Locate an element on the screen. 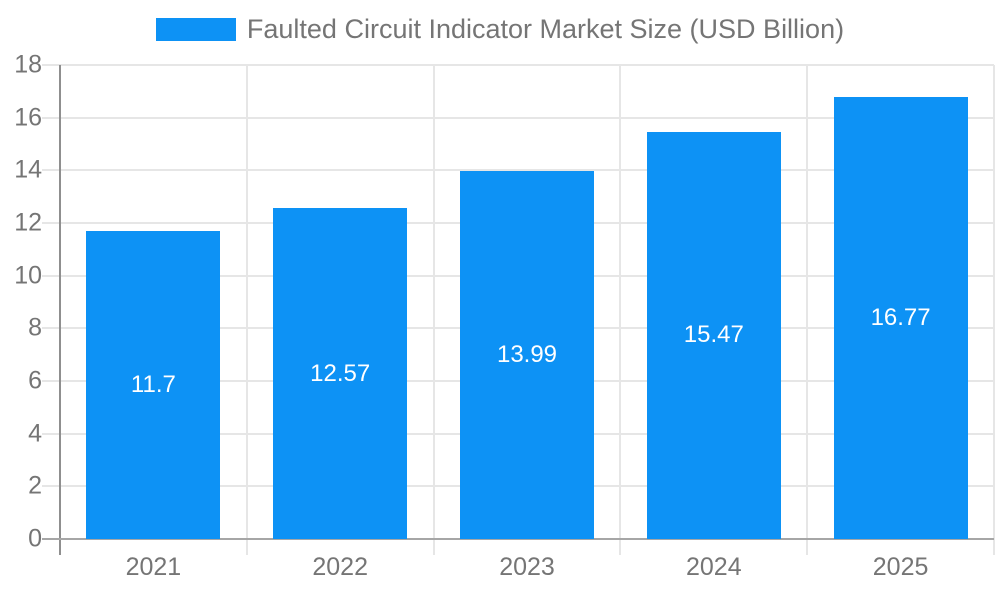  y-tick-label-2: 2 is located at coordinates (35, 485).